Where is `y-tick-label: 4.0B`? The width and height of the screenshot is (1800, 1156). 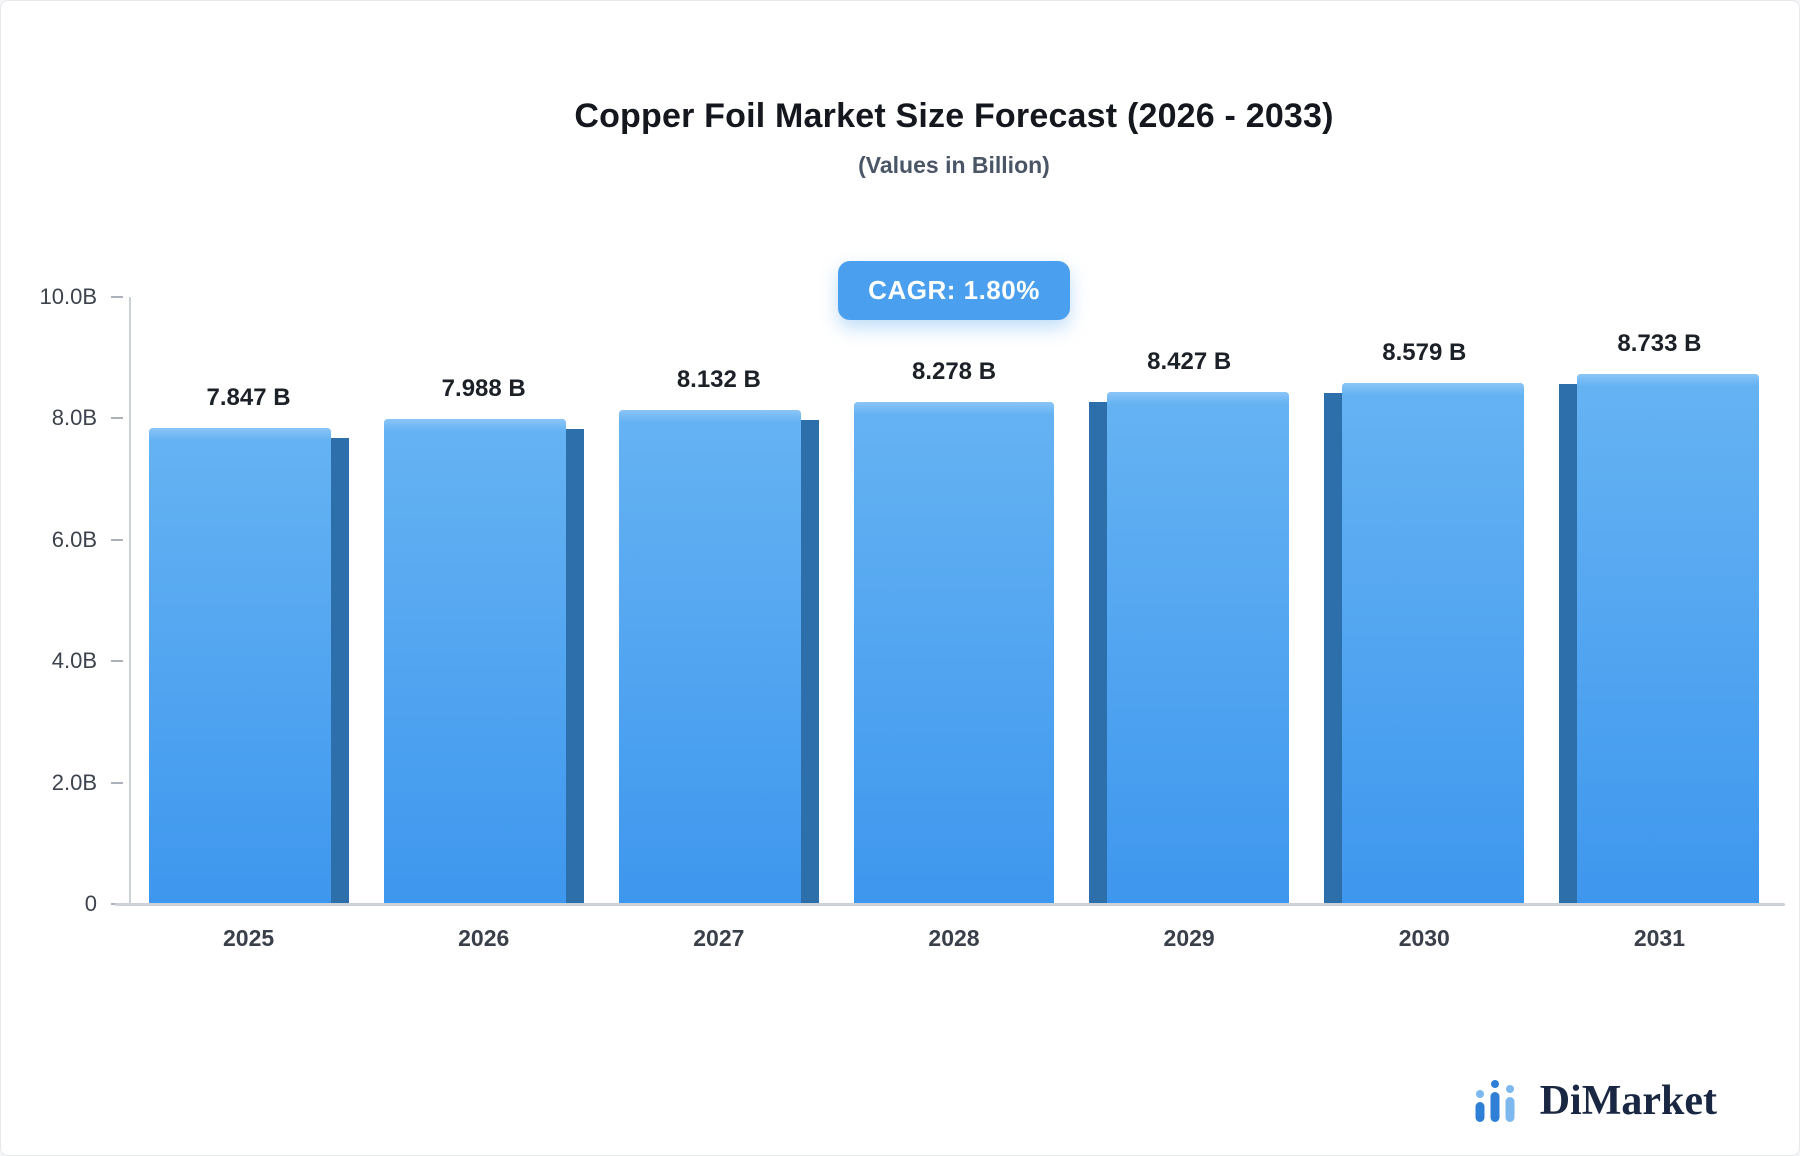 y-tick-label: 4.0B is located at coordinates (74, 661).